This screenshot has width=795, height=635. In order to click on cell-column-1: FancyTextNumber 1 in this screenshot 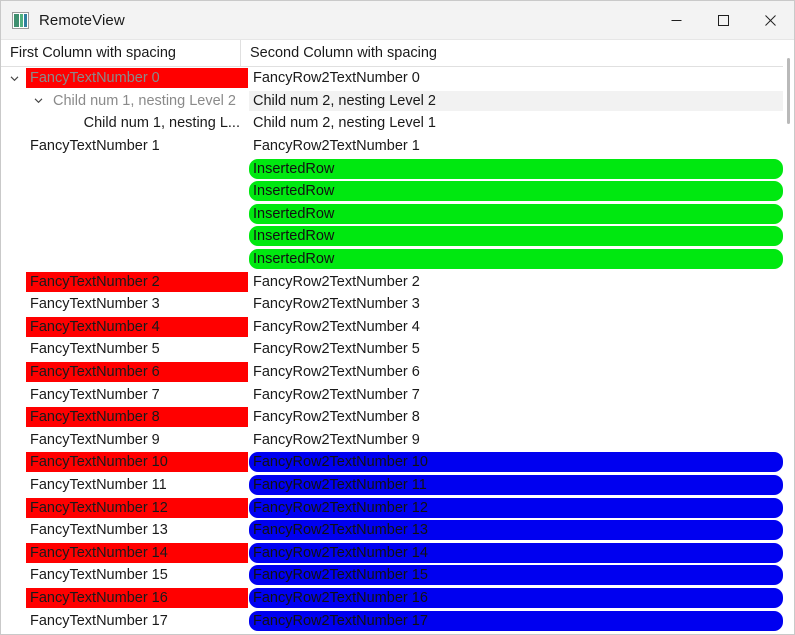, I will do `click(124, 146)`.